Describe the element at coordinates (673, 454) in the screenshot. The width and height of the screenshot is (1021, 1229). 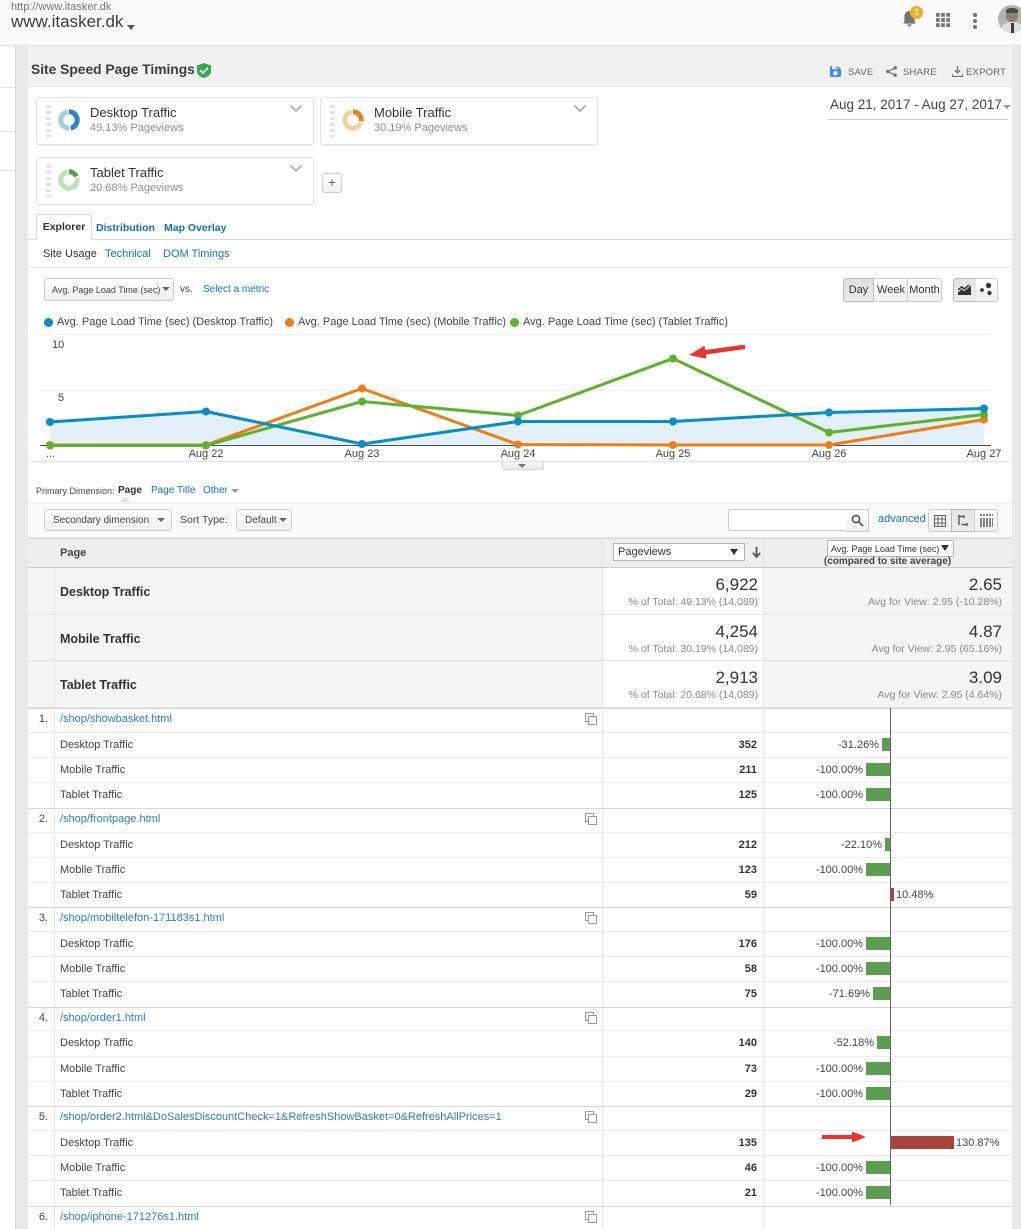
I see `svg-text: Aug 25` at that location.